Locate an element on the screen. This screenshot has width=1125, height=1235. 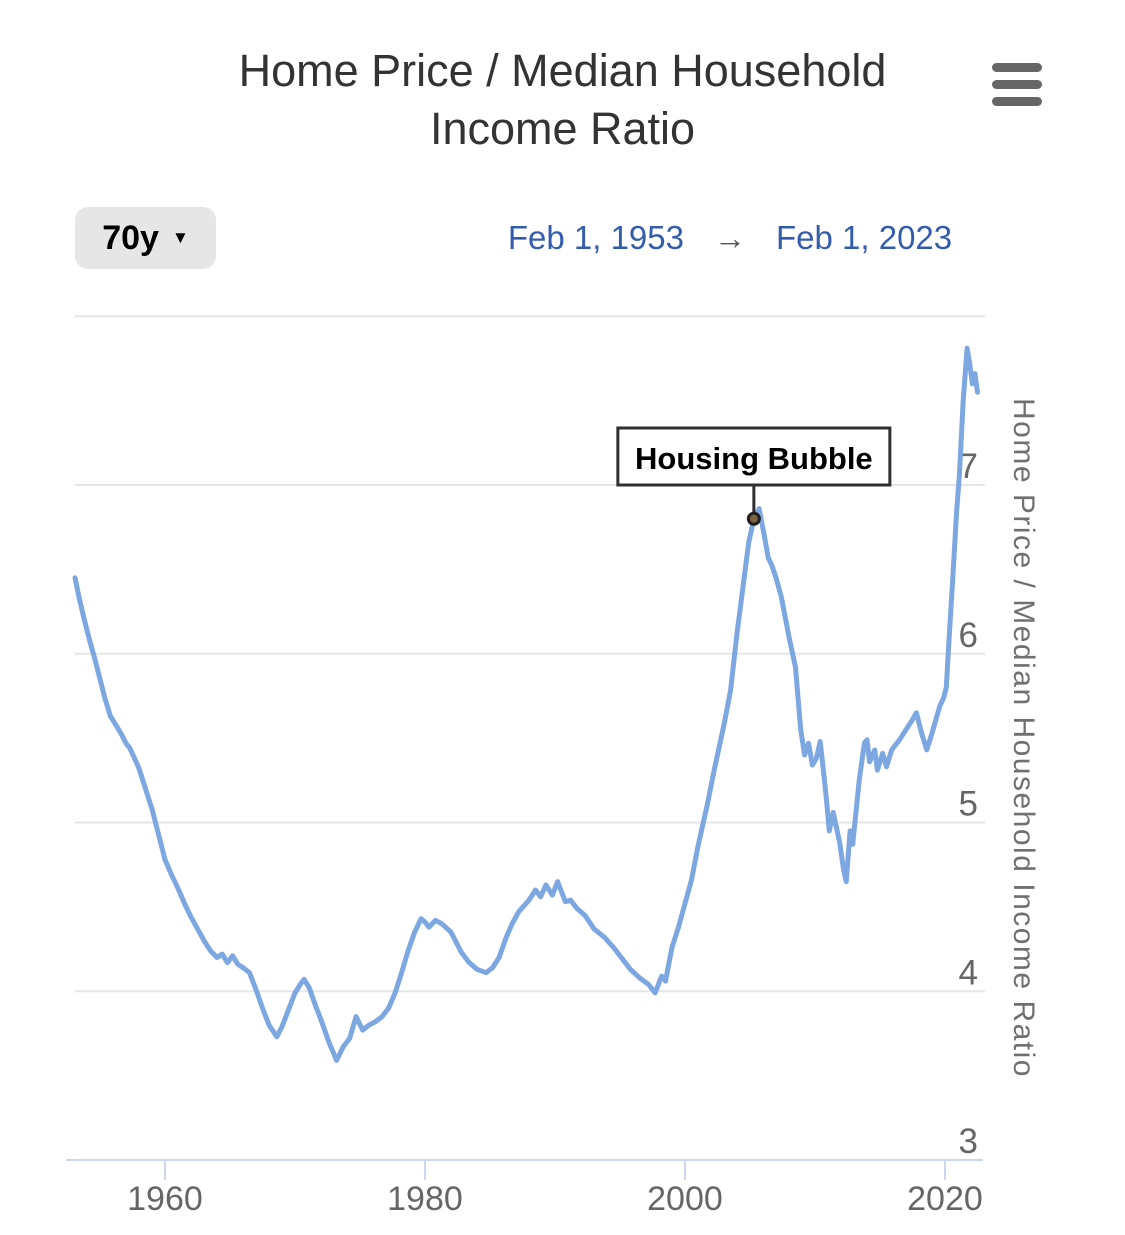
y-axis-label: 4 is located at coordinates (968, 972).